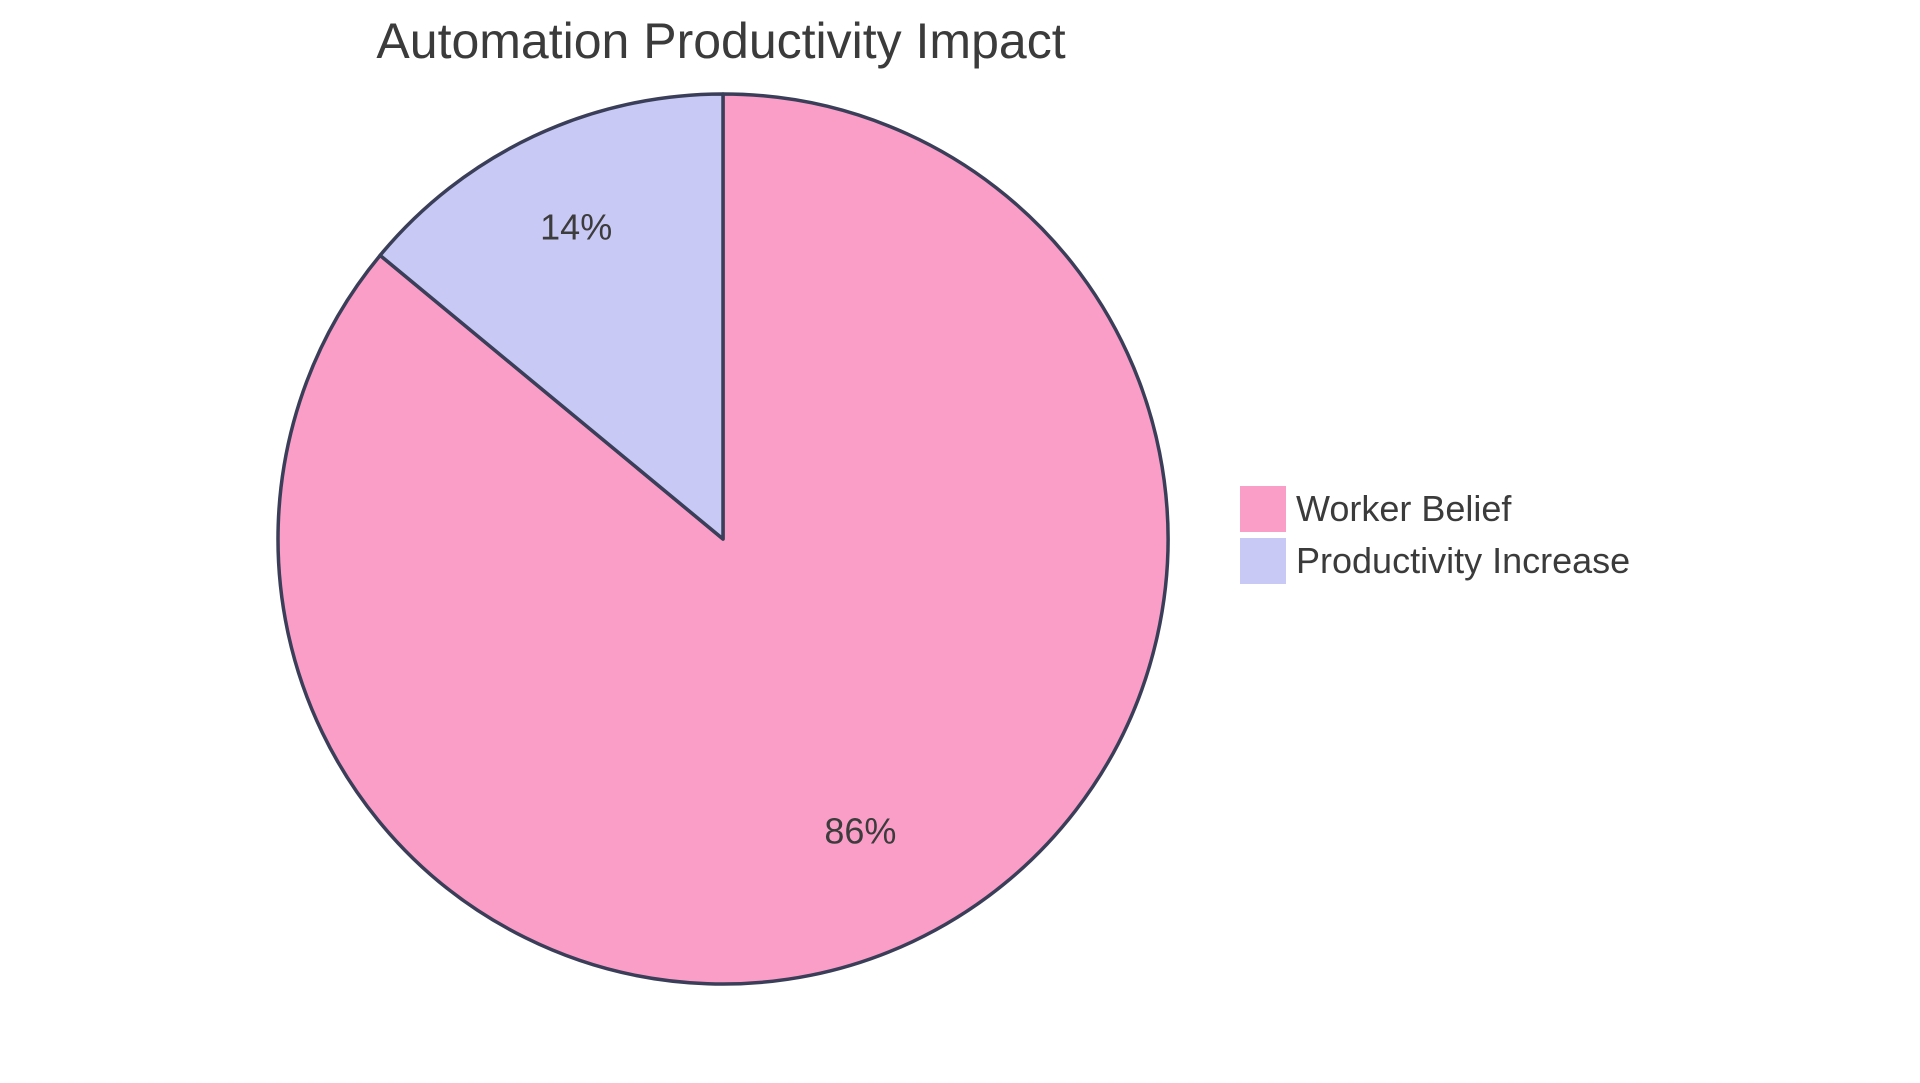 The height and width of the screenshot is (1083, 1920). What do you see at coordinates (1463, 560) in the screenshot?
I see `legend-label-productivity-increase: Productivity Increase` at bounding box center [1463, 560].